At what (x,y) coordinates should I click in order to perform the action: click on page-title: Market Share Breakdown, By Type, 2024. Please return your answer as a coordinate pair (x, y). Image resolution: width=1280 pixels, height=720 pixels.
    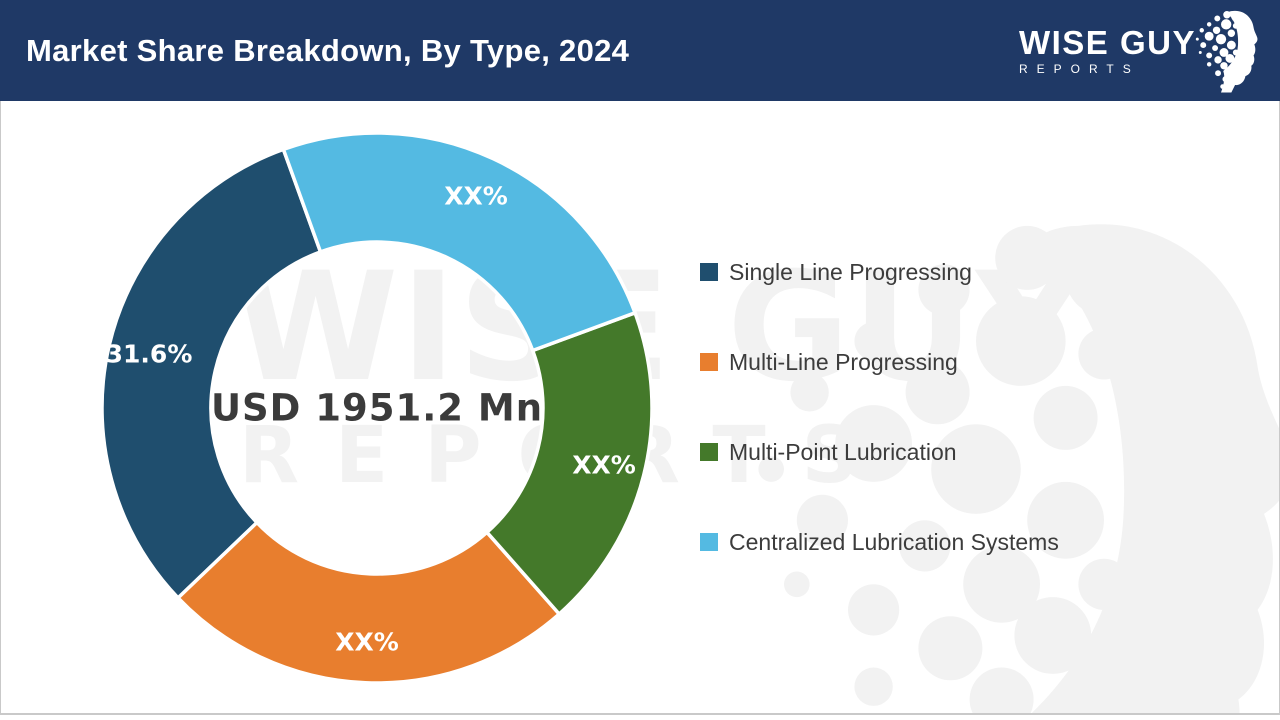
    Looking at the image, I should click on (328, 50).